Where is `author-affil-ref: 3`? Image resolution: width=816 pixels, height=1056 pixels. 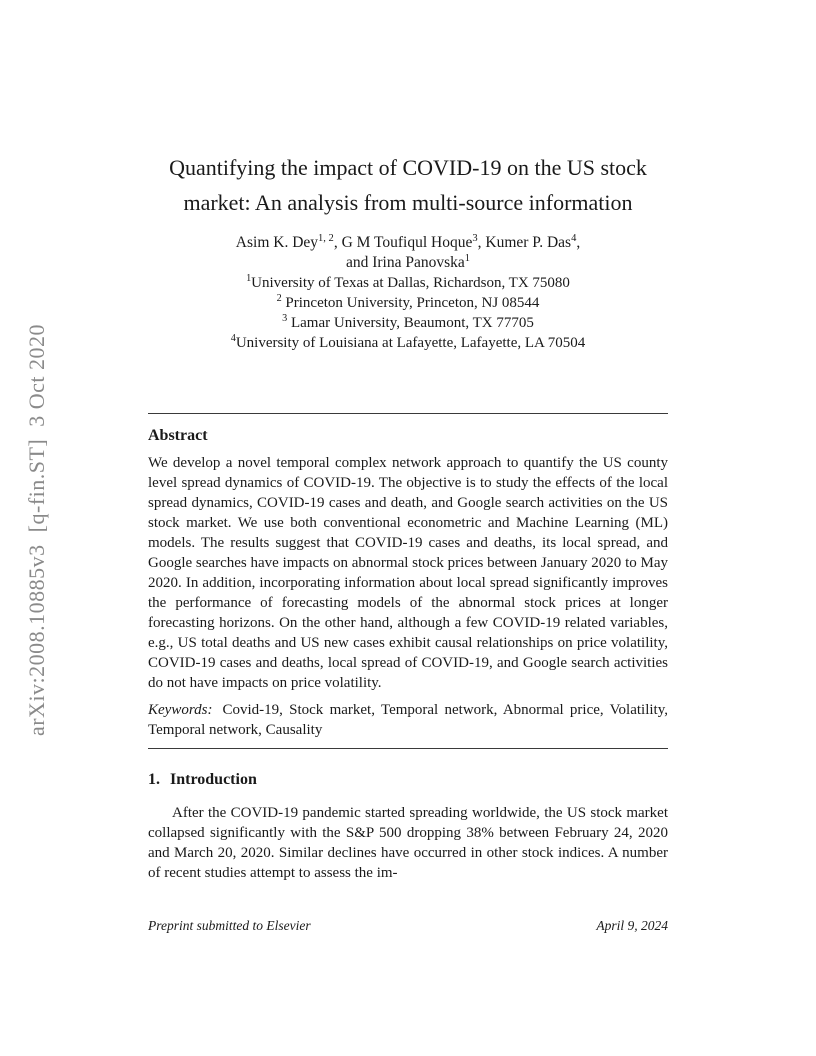 author-affil-ref: 3 is located at coordinates (475, 238).